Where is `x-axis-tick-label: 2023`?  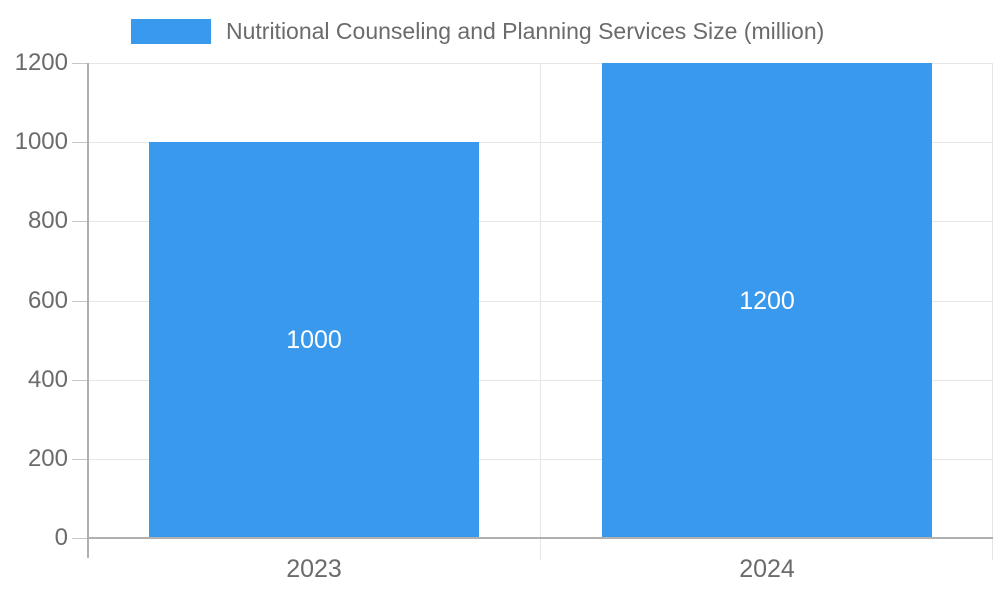
x-axis-tick-label: 2023 is located at coordinates (314, 569).